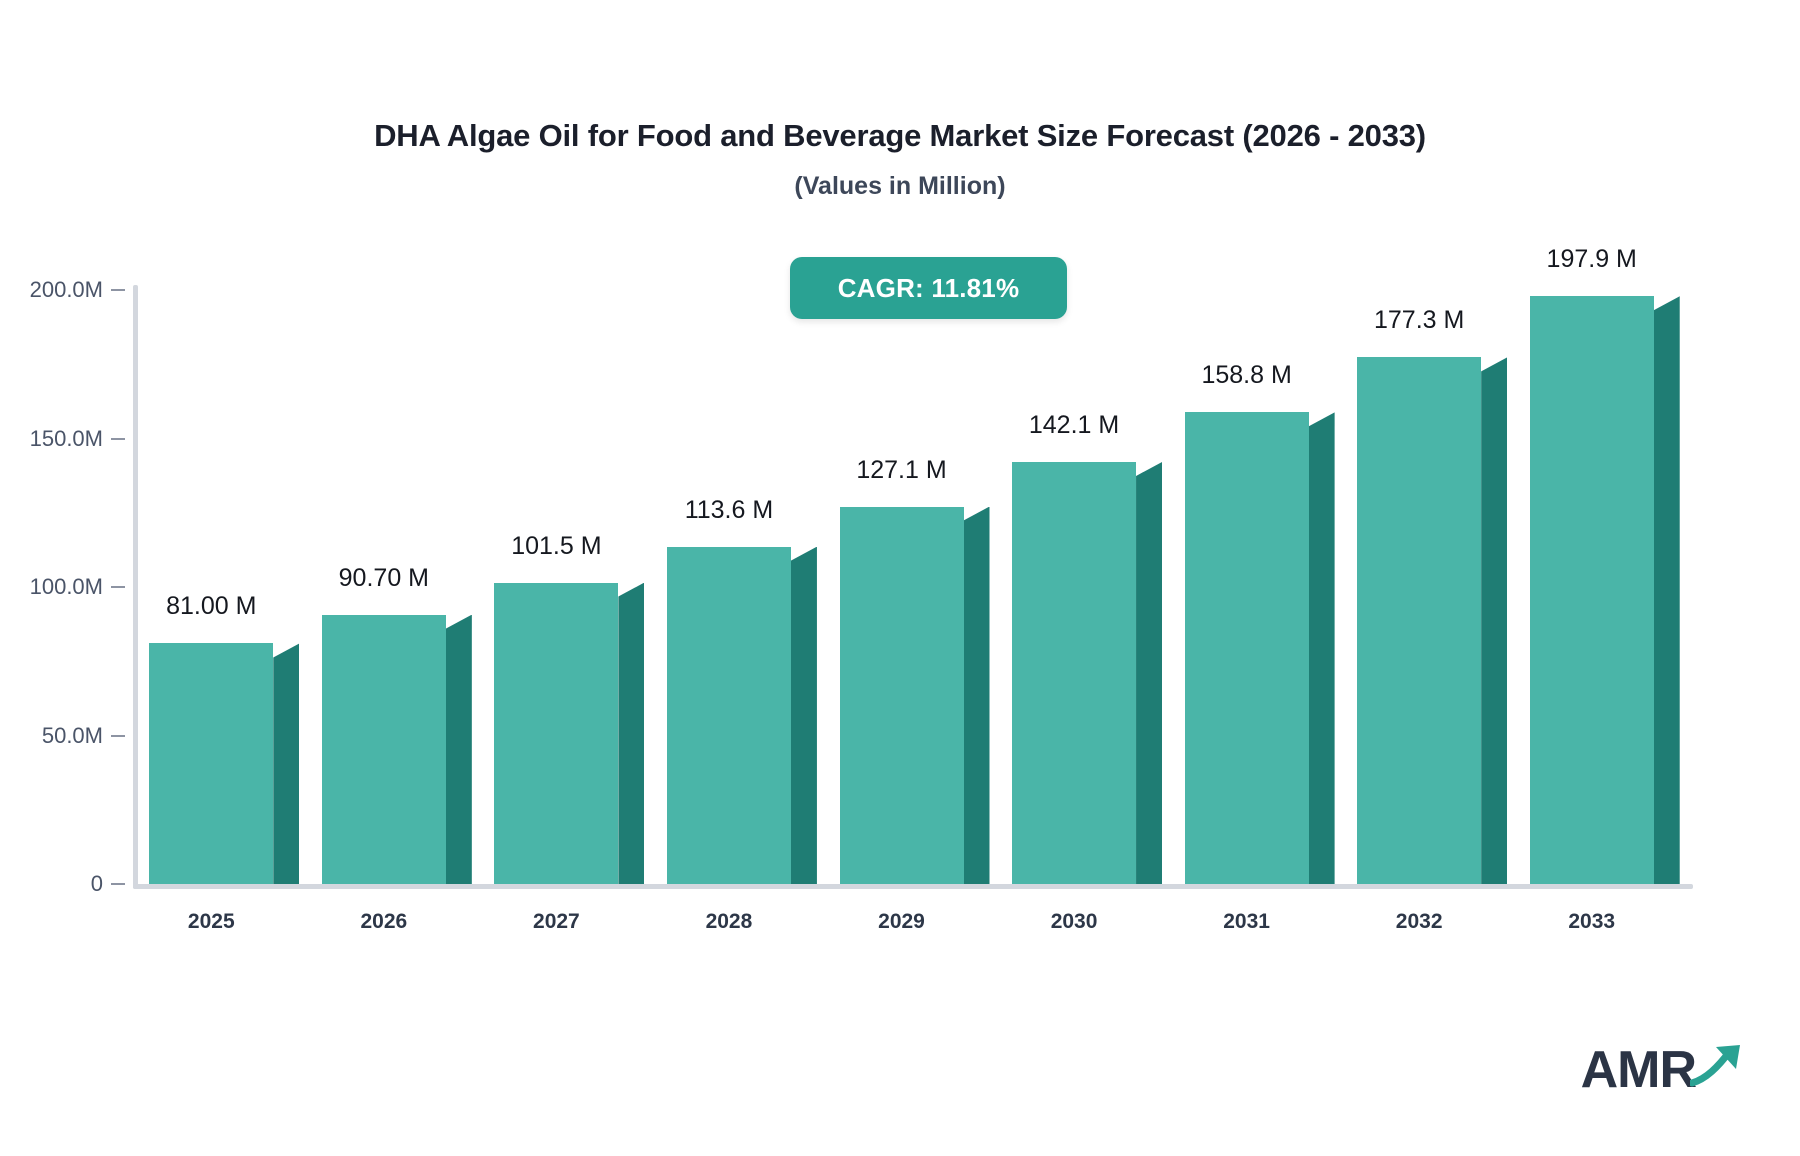 The width and height of the screenshot is (1800, 1156). Describe the element at coordinates (1246, 921) in the screenshot. I see `x-axis-label: 2031` at that location.